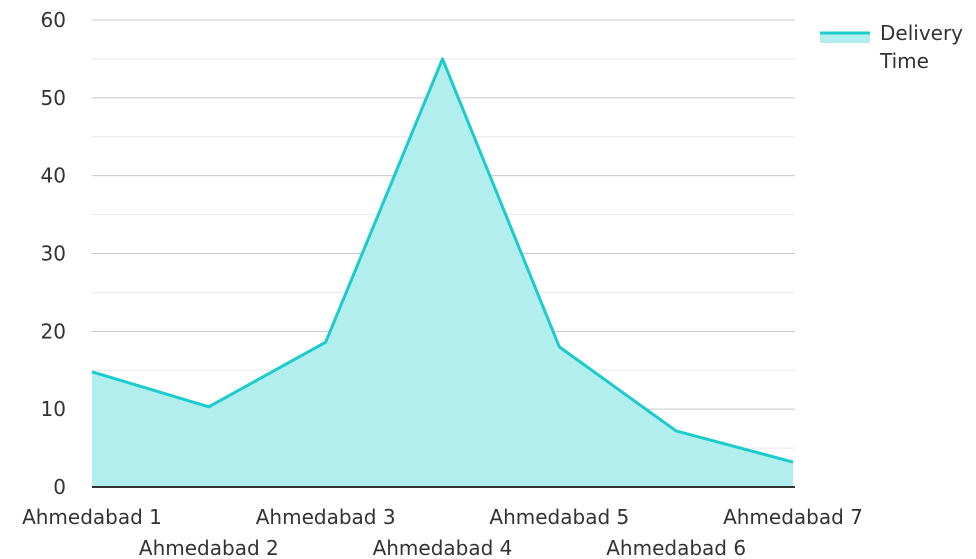 Image resolution: width=976 pixels, height=559 pixels. What do you see at coordinates (53, 409) in the screenshot?
I see `y-tick-label: 10` at bounding box center [53, 409].